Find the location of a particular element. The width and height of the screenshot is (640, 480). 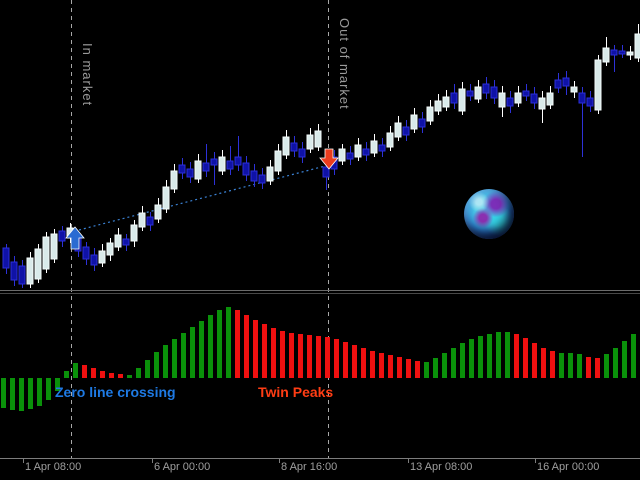

time-axis-label: 8 Apr 16:00 is located at coordinates (309, 467).